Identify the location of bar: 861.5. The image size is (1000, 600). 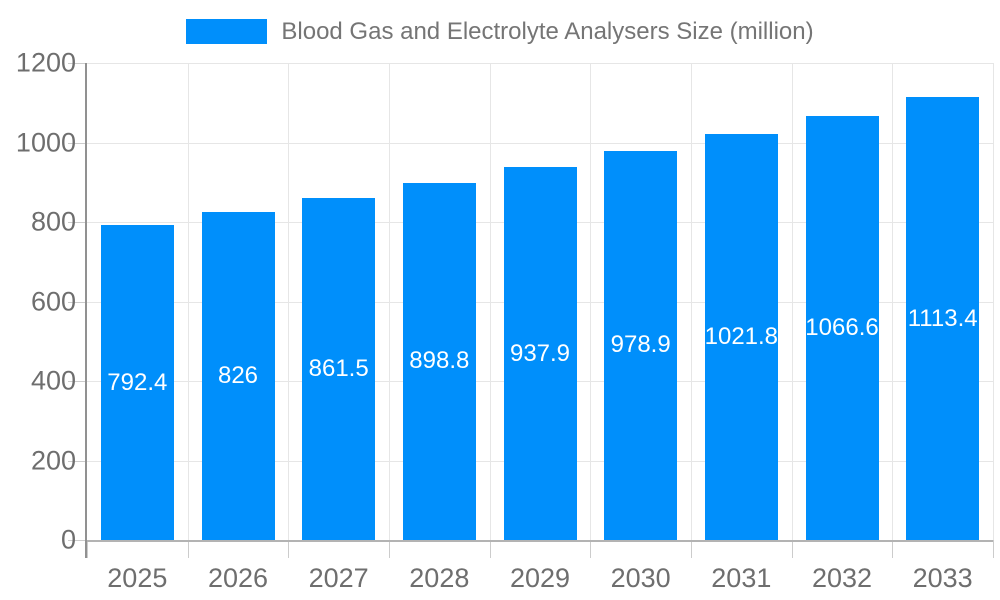
(339, 368).